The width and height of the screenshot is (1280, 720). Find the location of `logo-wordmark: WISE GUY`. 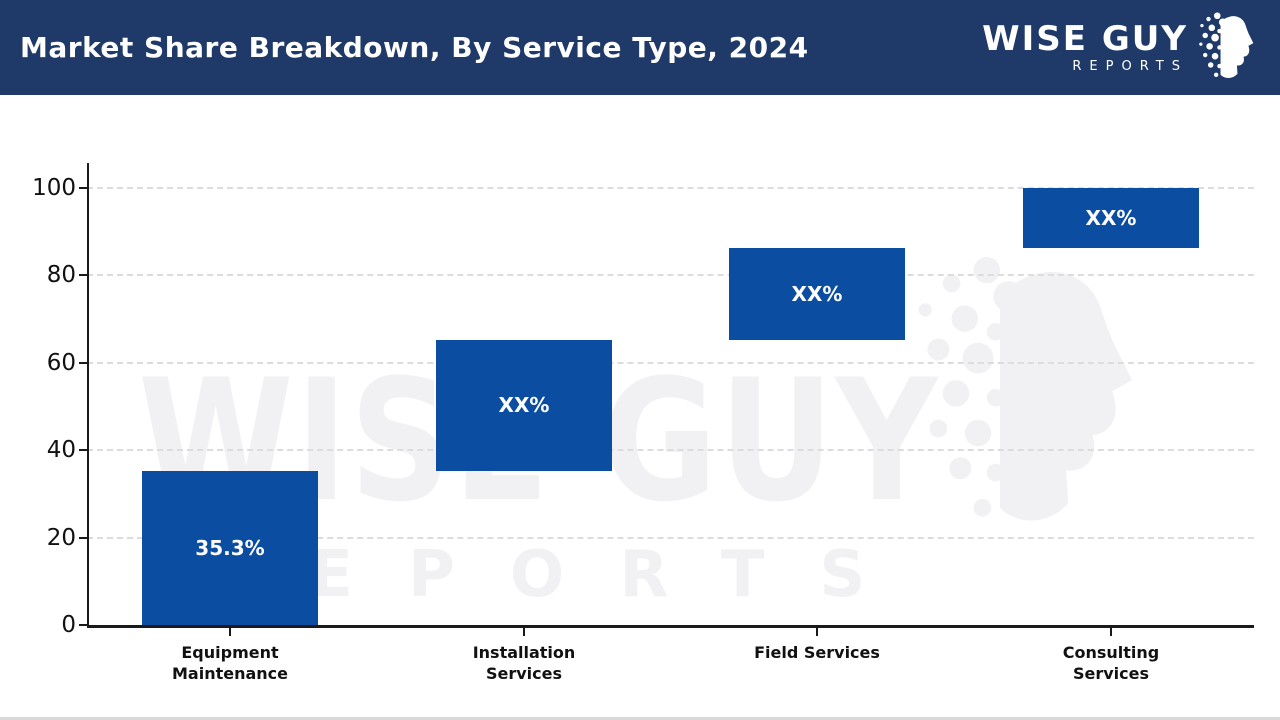

logo-wordmark: WISE GUY is located at coordinates (1085, 39).